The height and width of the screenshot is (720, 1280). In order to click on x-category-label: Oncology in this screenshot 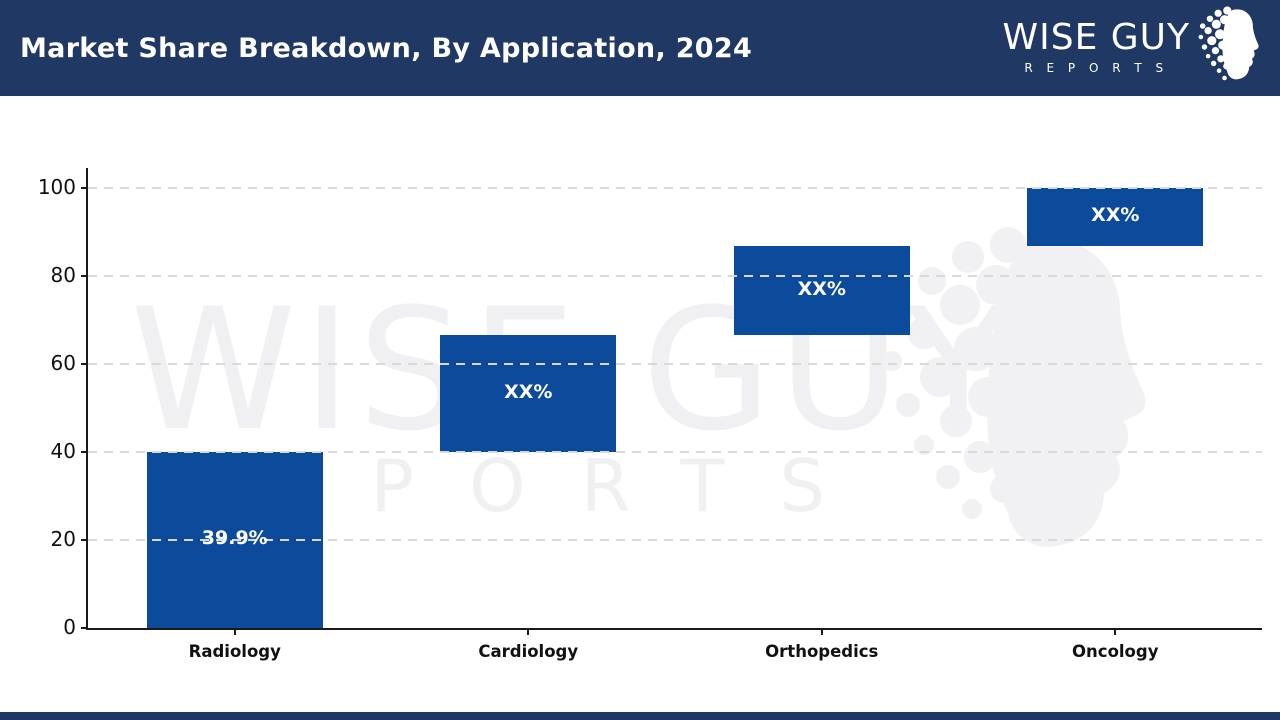, I will do `click(1115, 651)`.